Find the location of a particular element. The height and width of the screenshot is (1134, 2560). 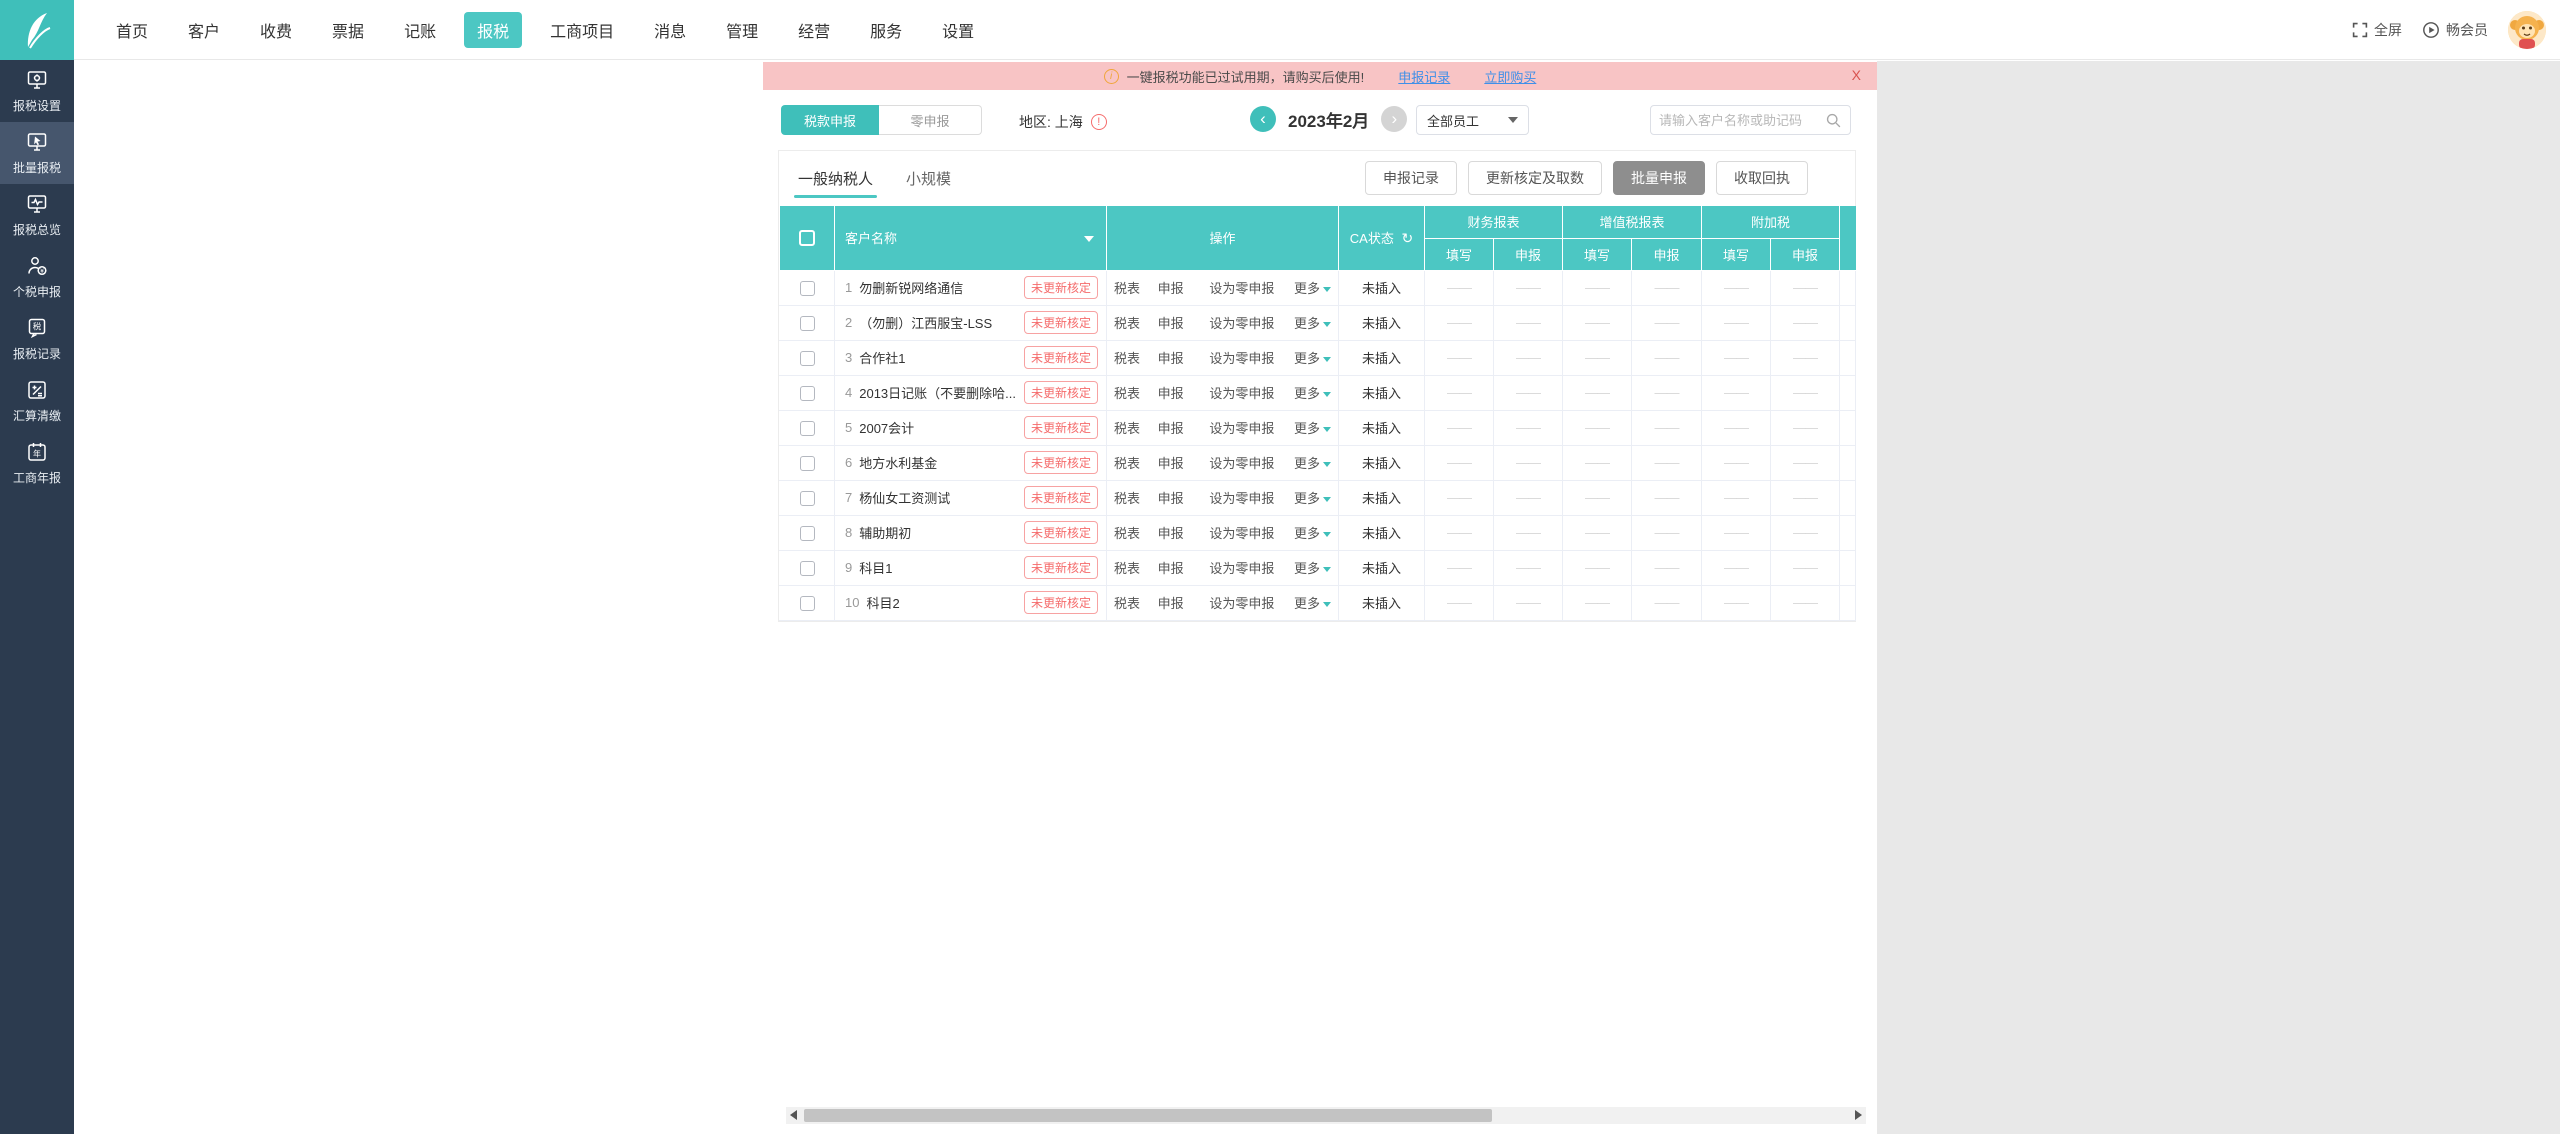

filing-record-button: 申报记录 is located at coordinates (1411, 178).